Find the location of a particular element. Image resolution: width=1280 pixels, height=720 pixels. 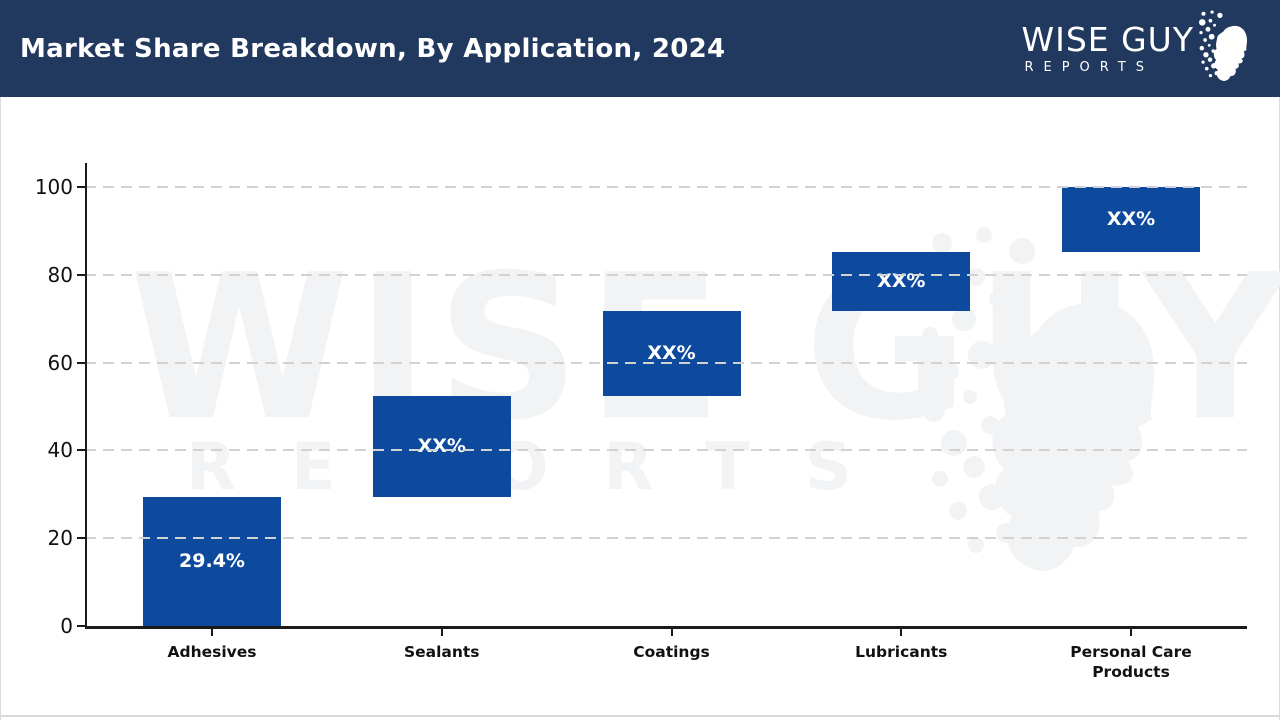

x-tick-lubricants is located at coordinates (901, 632).